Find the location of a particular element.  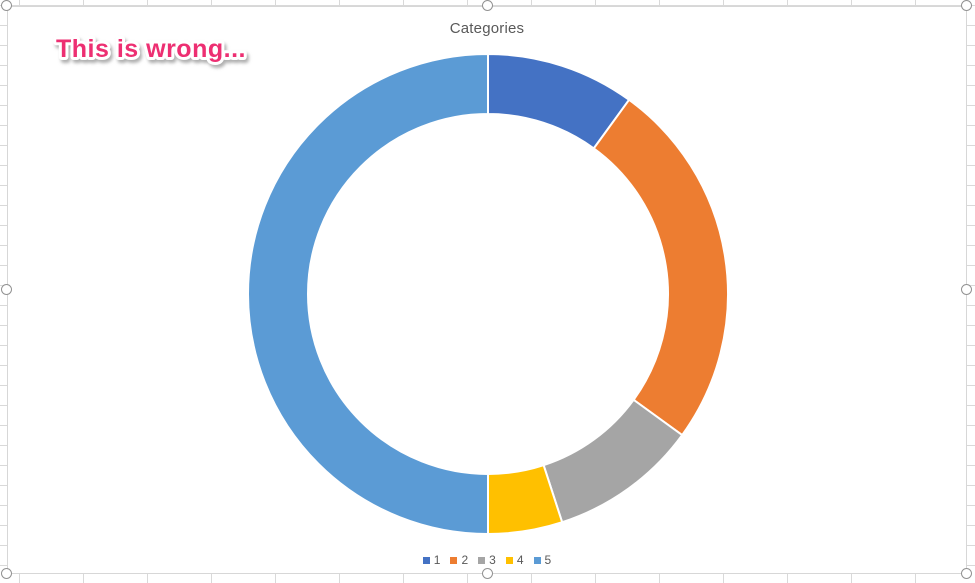

legend-label-5: 5 is located at coordinates (548, 560).